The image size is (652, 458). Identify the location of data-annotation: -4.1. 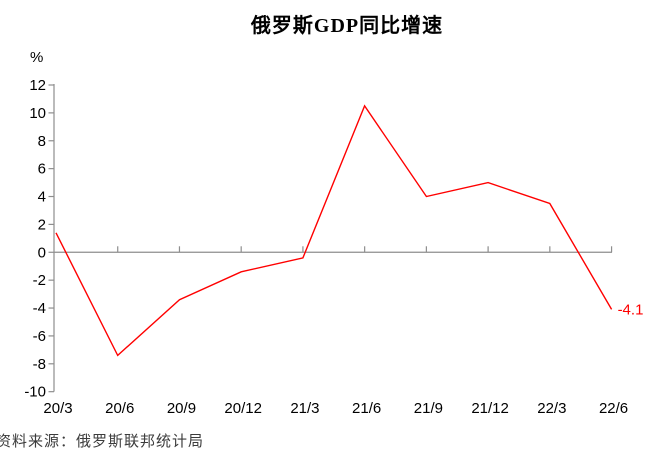
(631, 309).